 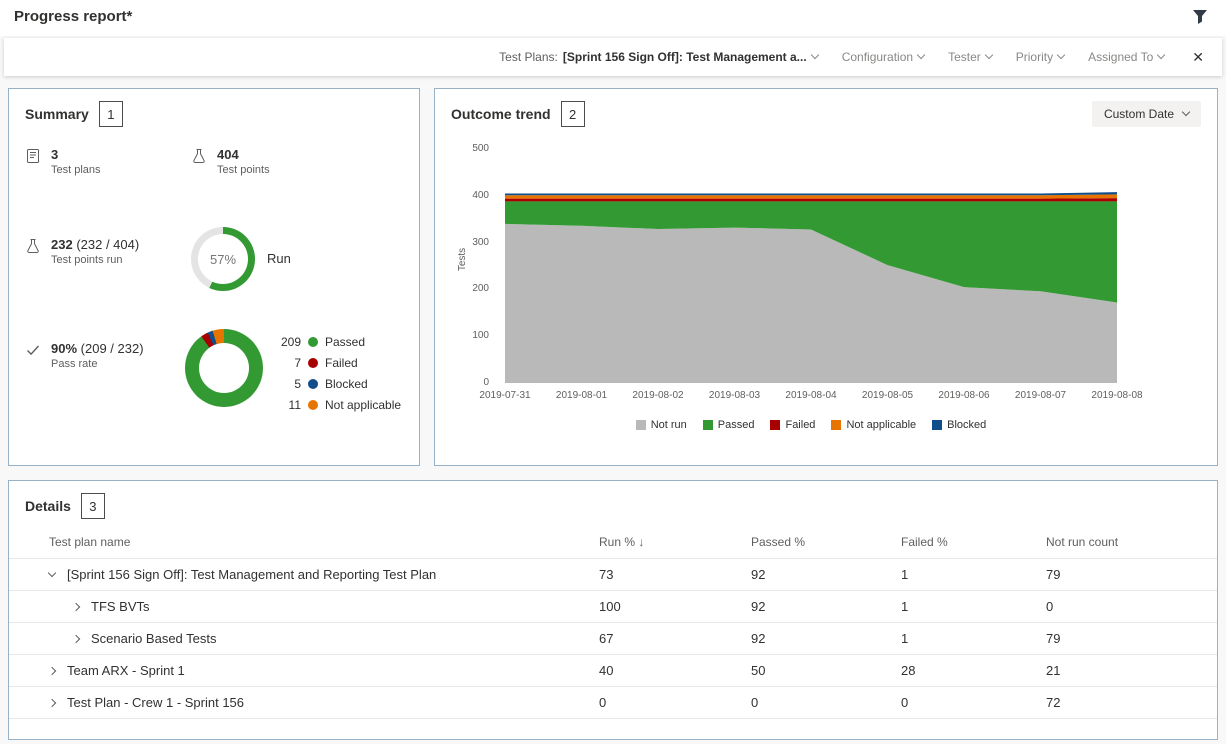 What do you see at coordinates (613, 703) in the screenshot?
I see `table-row: Test Plan - Crew 1 - Sprint 156 0 0 0 72` at bounding box center [613, 703].